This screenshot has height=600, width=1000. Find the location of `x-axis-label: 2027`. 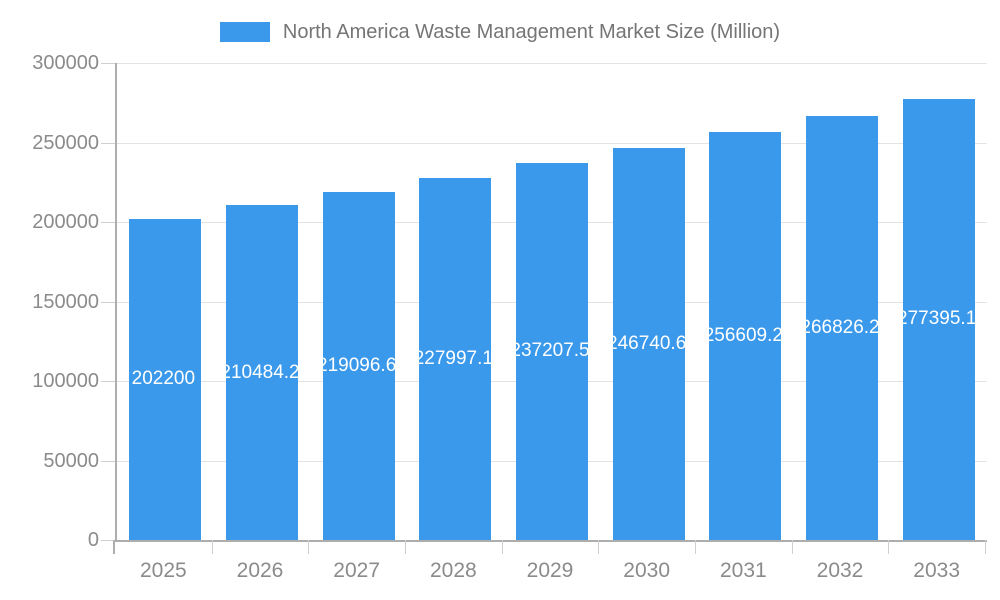

x-axis-label: 2027 is located at coordinates (357, 570).